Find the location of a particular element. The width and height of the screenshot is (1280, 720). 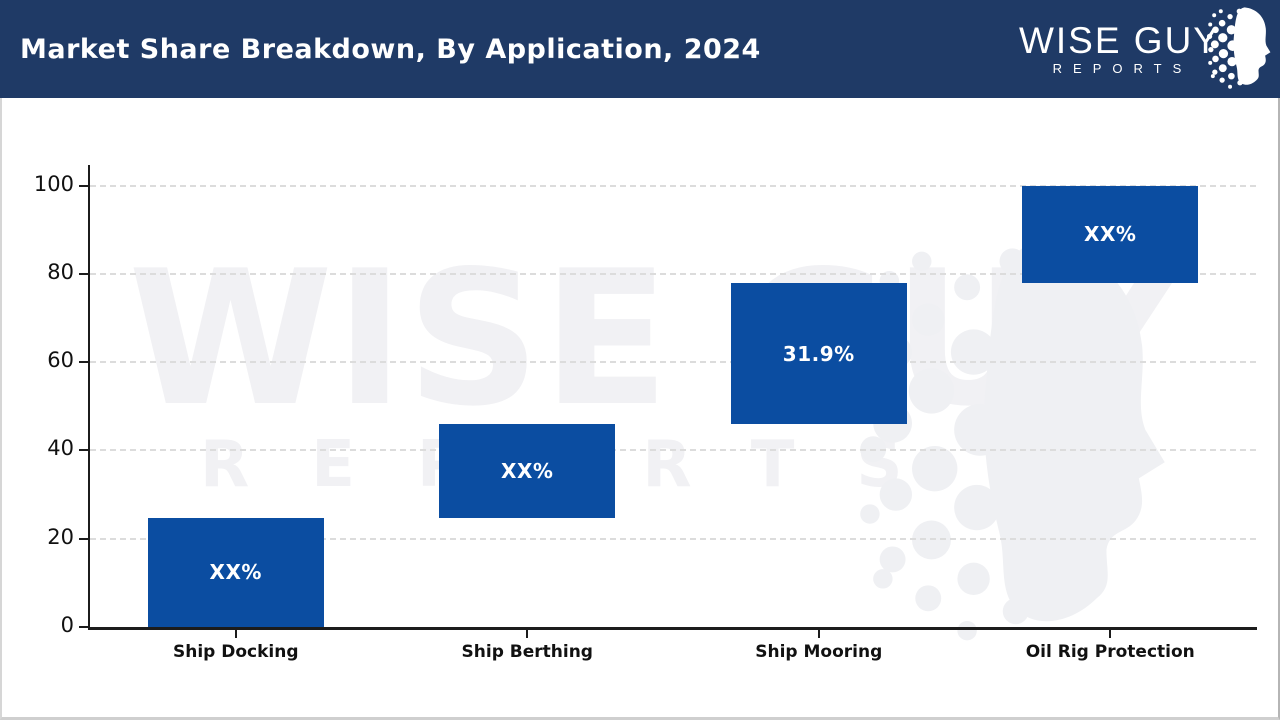

y-tick-label-100: 100 is located at coordinates (53, 183).